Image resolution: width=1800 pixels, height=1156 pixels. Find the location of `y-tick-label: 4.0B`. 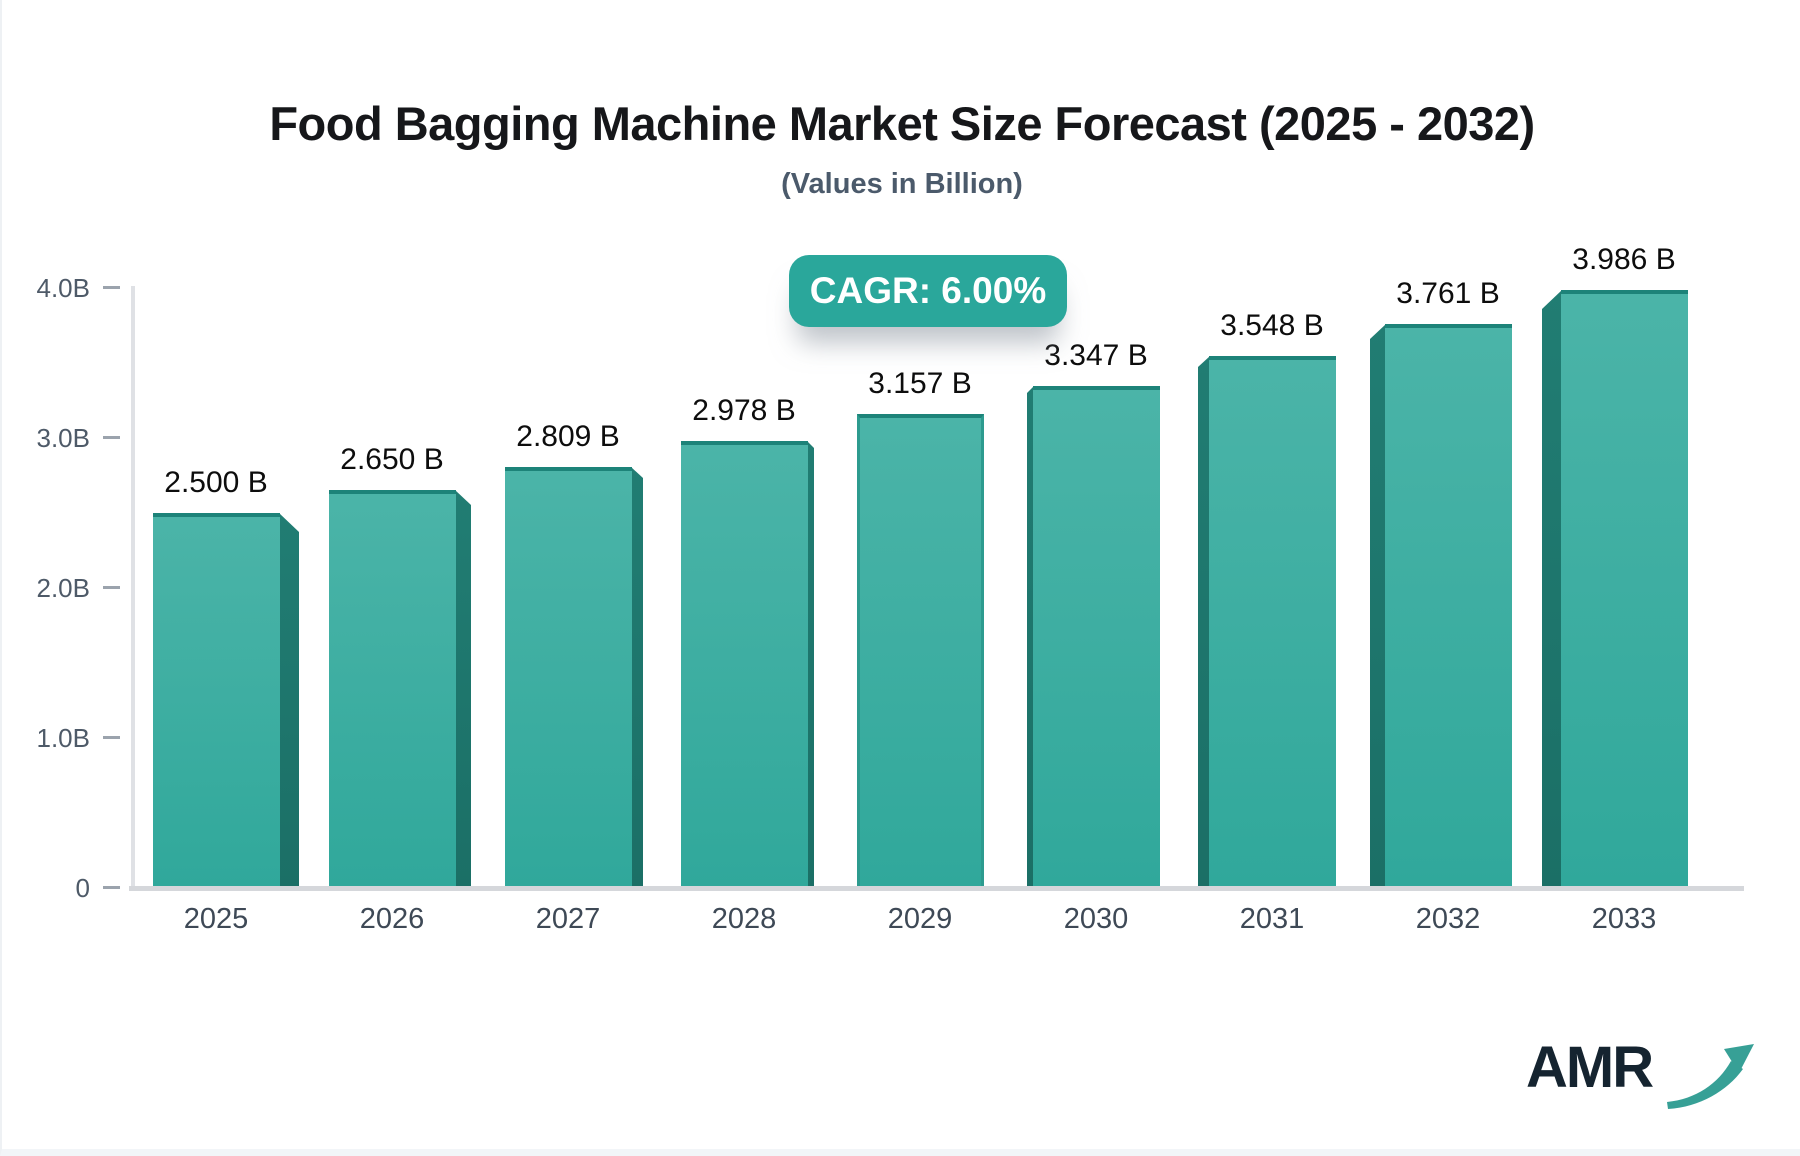

y-tick-label: 4.0B is located at coordinates (63, 288).